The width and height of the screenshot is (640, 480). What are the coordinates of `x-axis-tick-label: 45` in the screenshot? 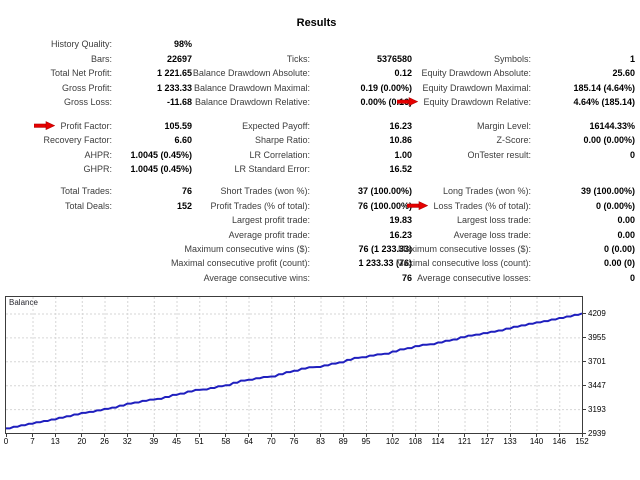 It's located at (176, 441).